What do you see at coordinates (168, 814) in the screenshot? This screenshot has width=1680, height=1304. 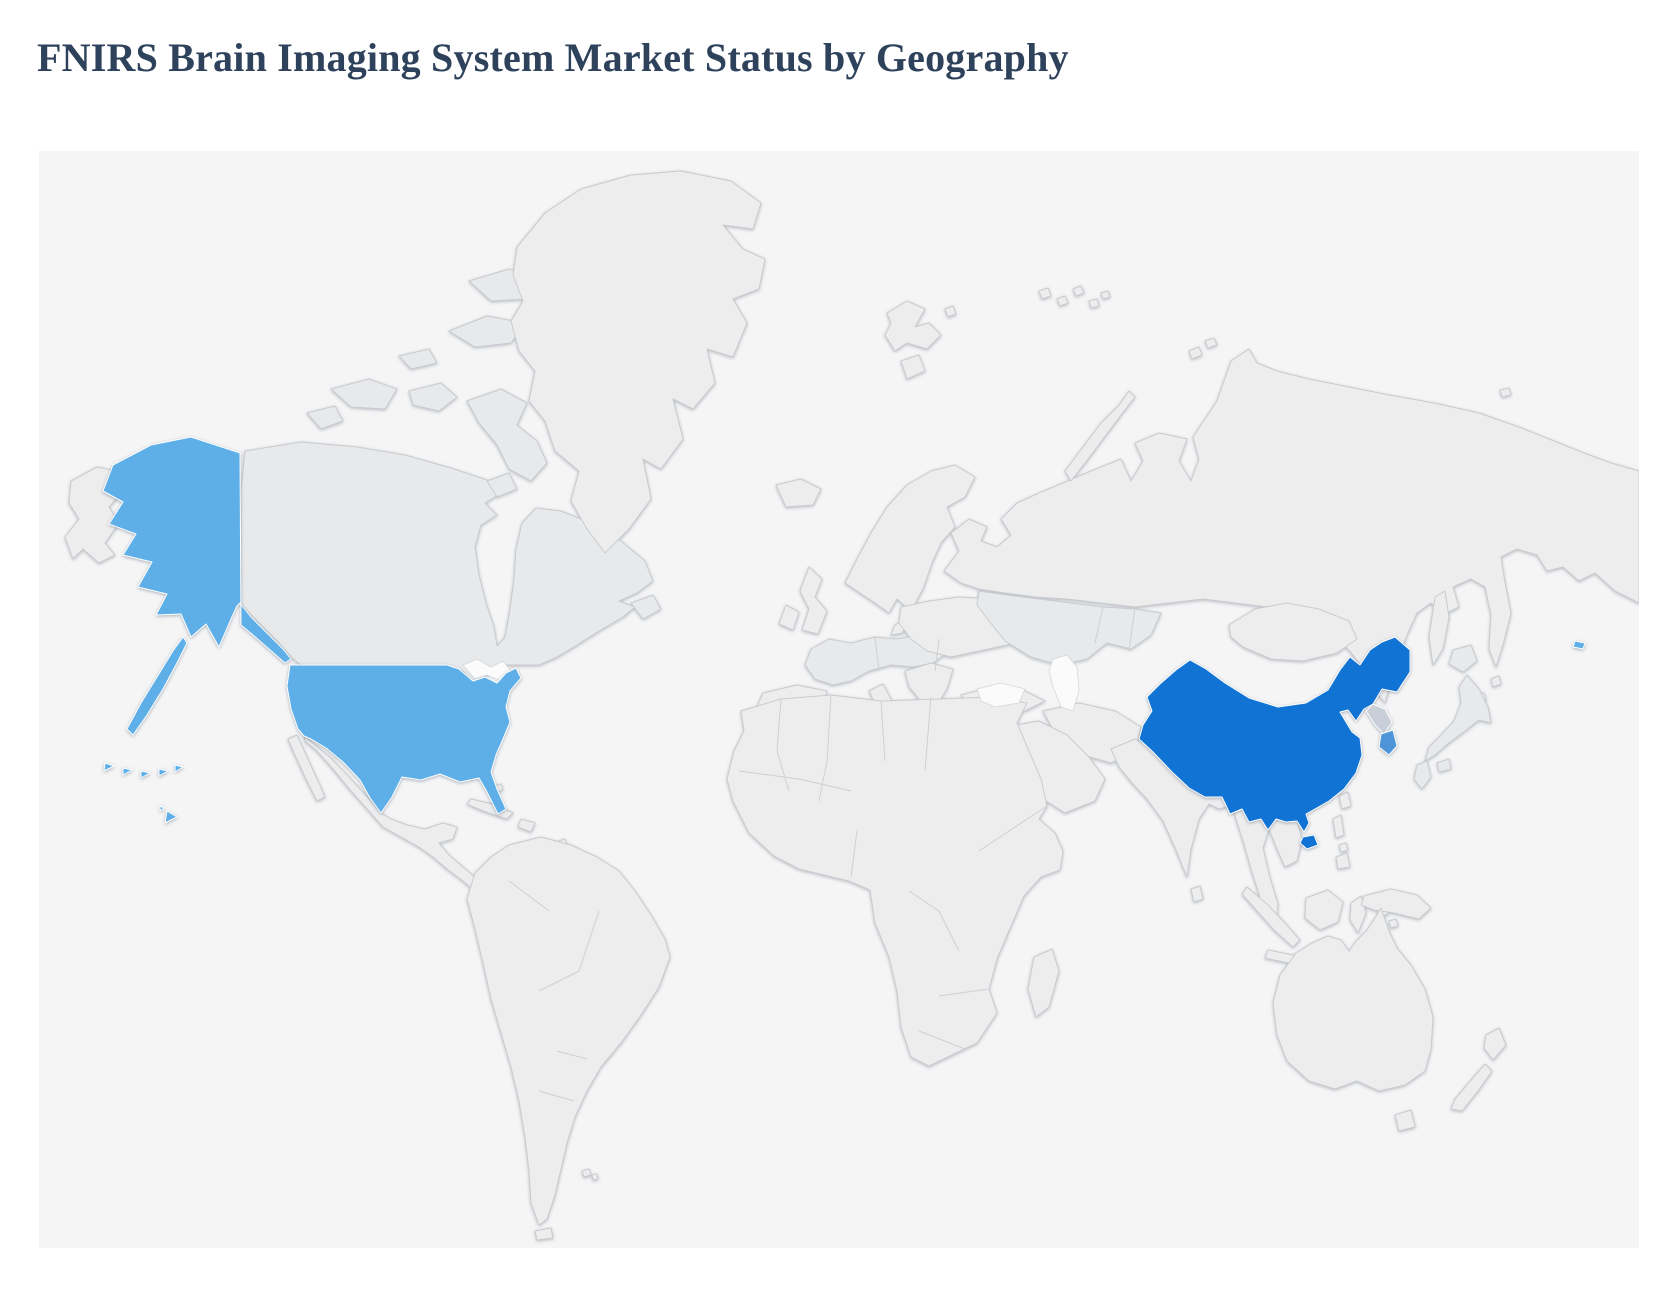 I see `usa-hawaii` at bounding box center [168, 814].